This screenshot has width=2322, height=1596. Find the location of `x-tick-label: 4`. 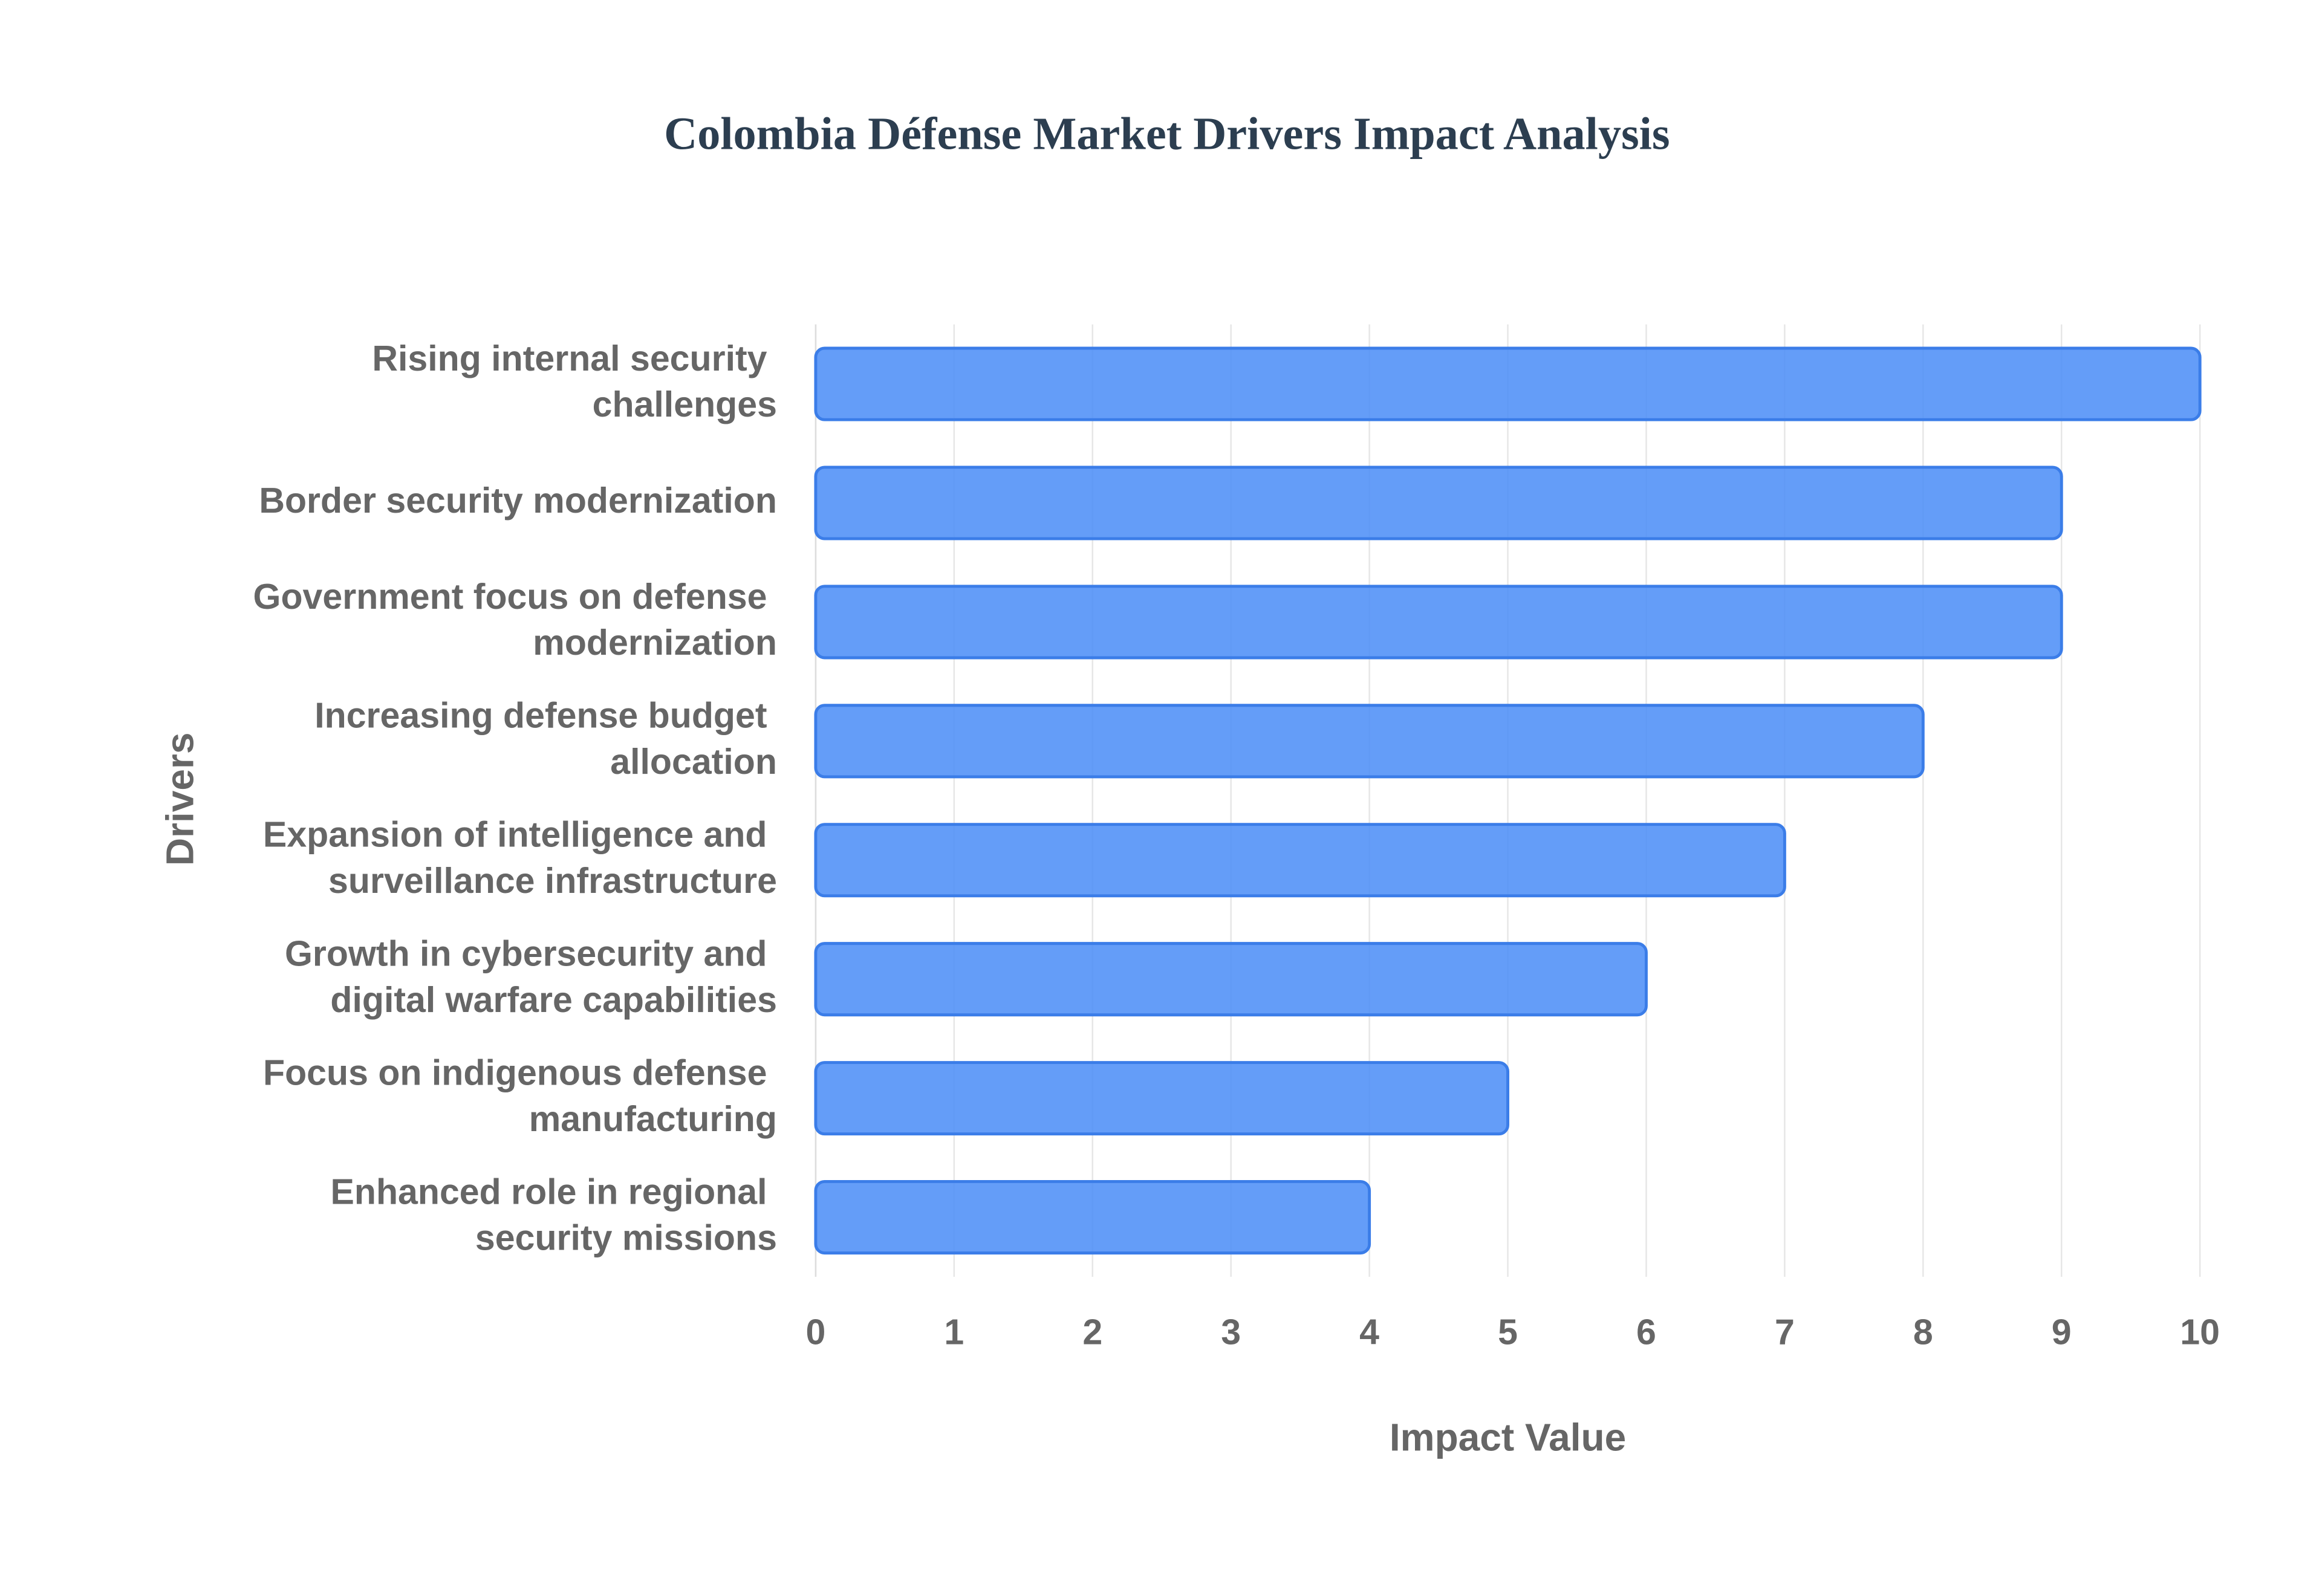

x-tick-label: 4 is located at coordinates (1369, 1332).